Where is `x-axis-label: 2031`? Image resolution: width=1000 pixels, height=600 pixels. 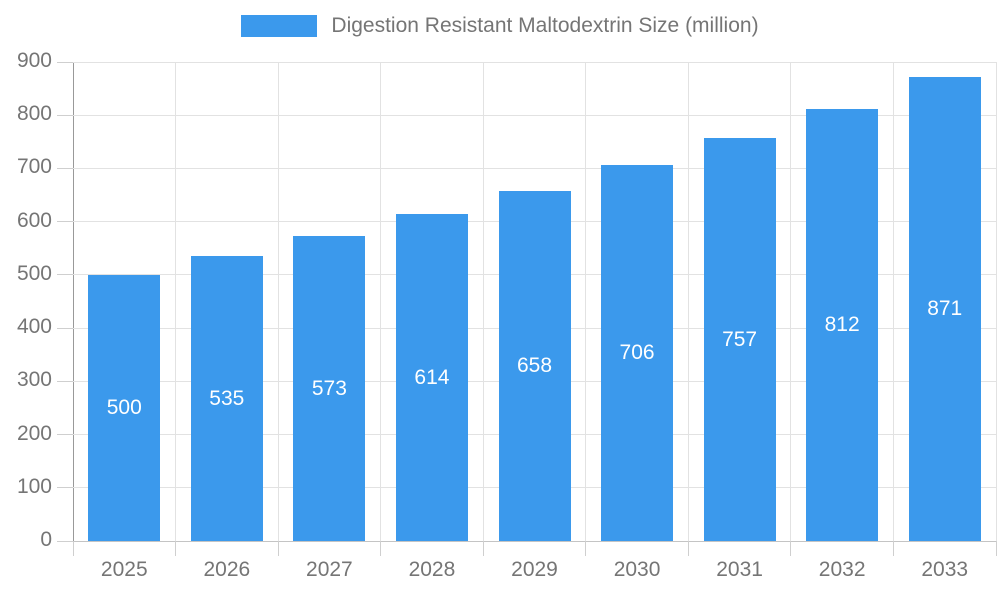 x-axis-label: 2031 is located at coordinates (739, 569).